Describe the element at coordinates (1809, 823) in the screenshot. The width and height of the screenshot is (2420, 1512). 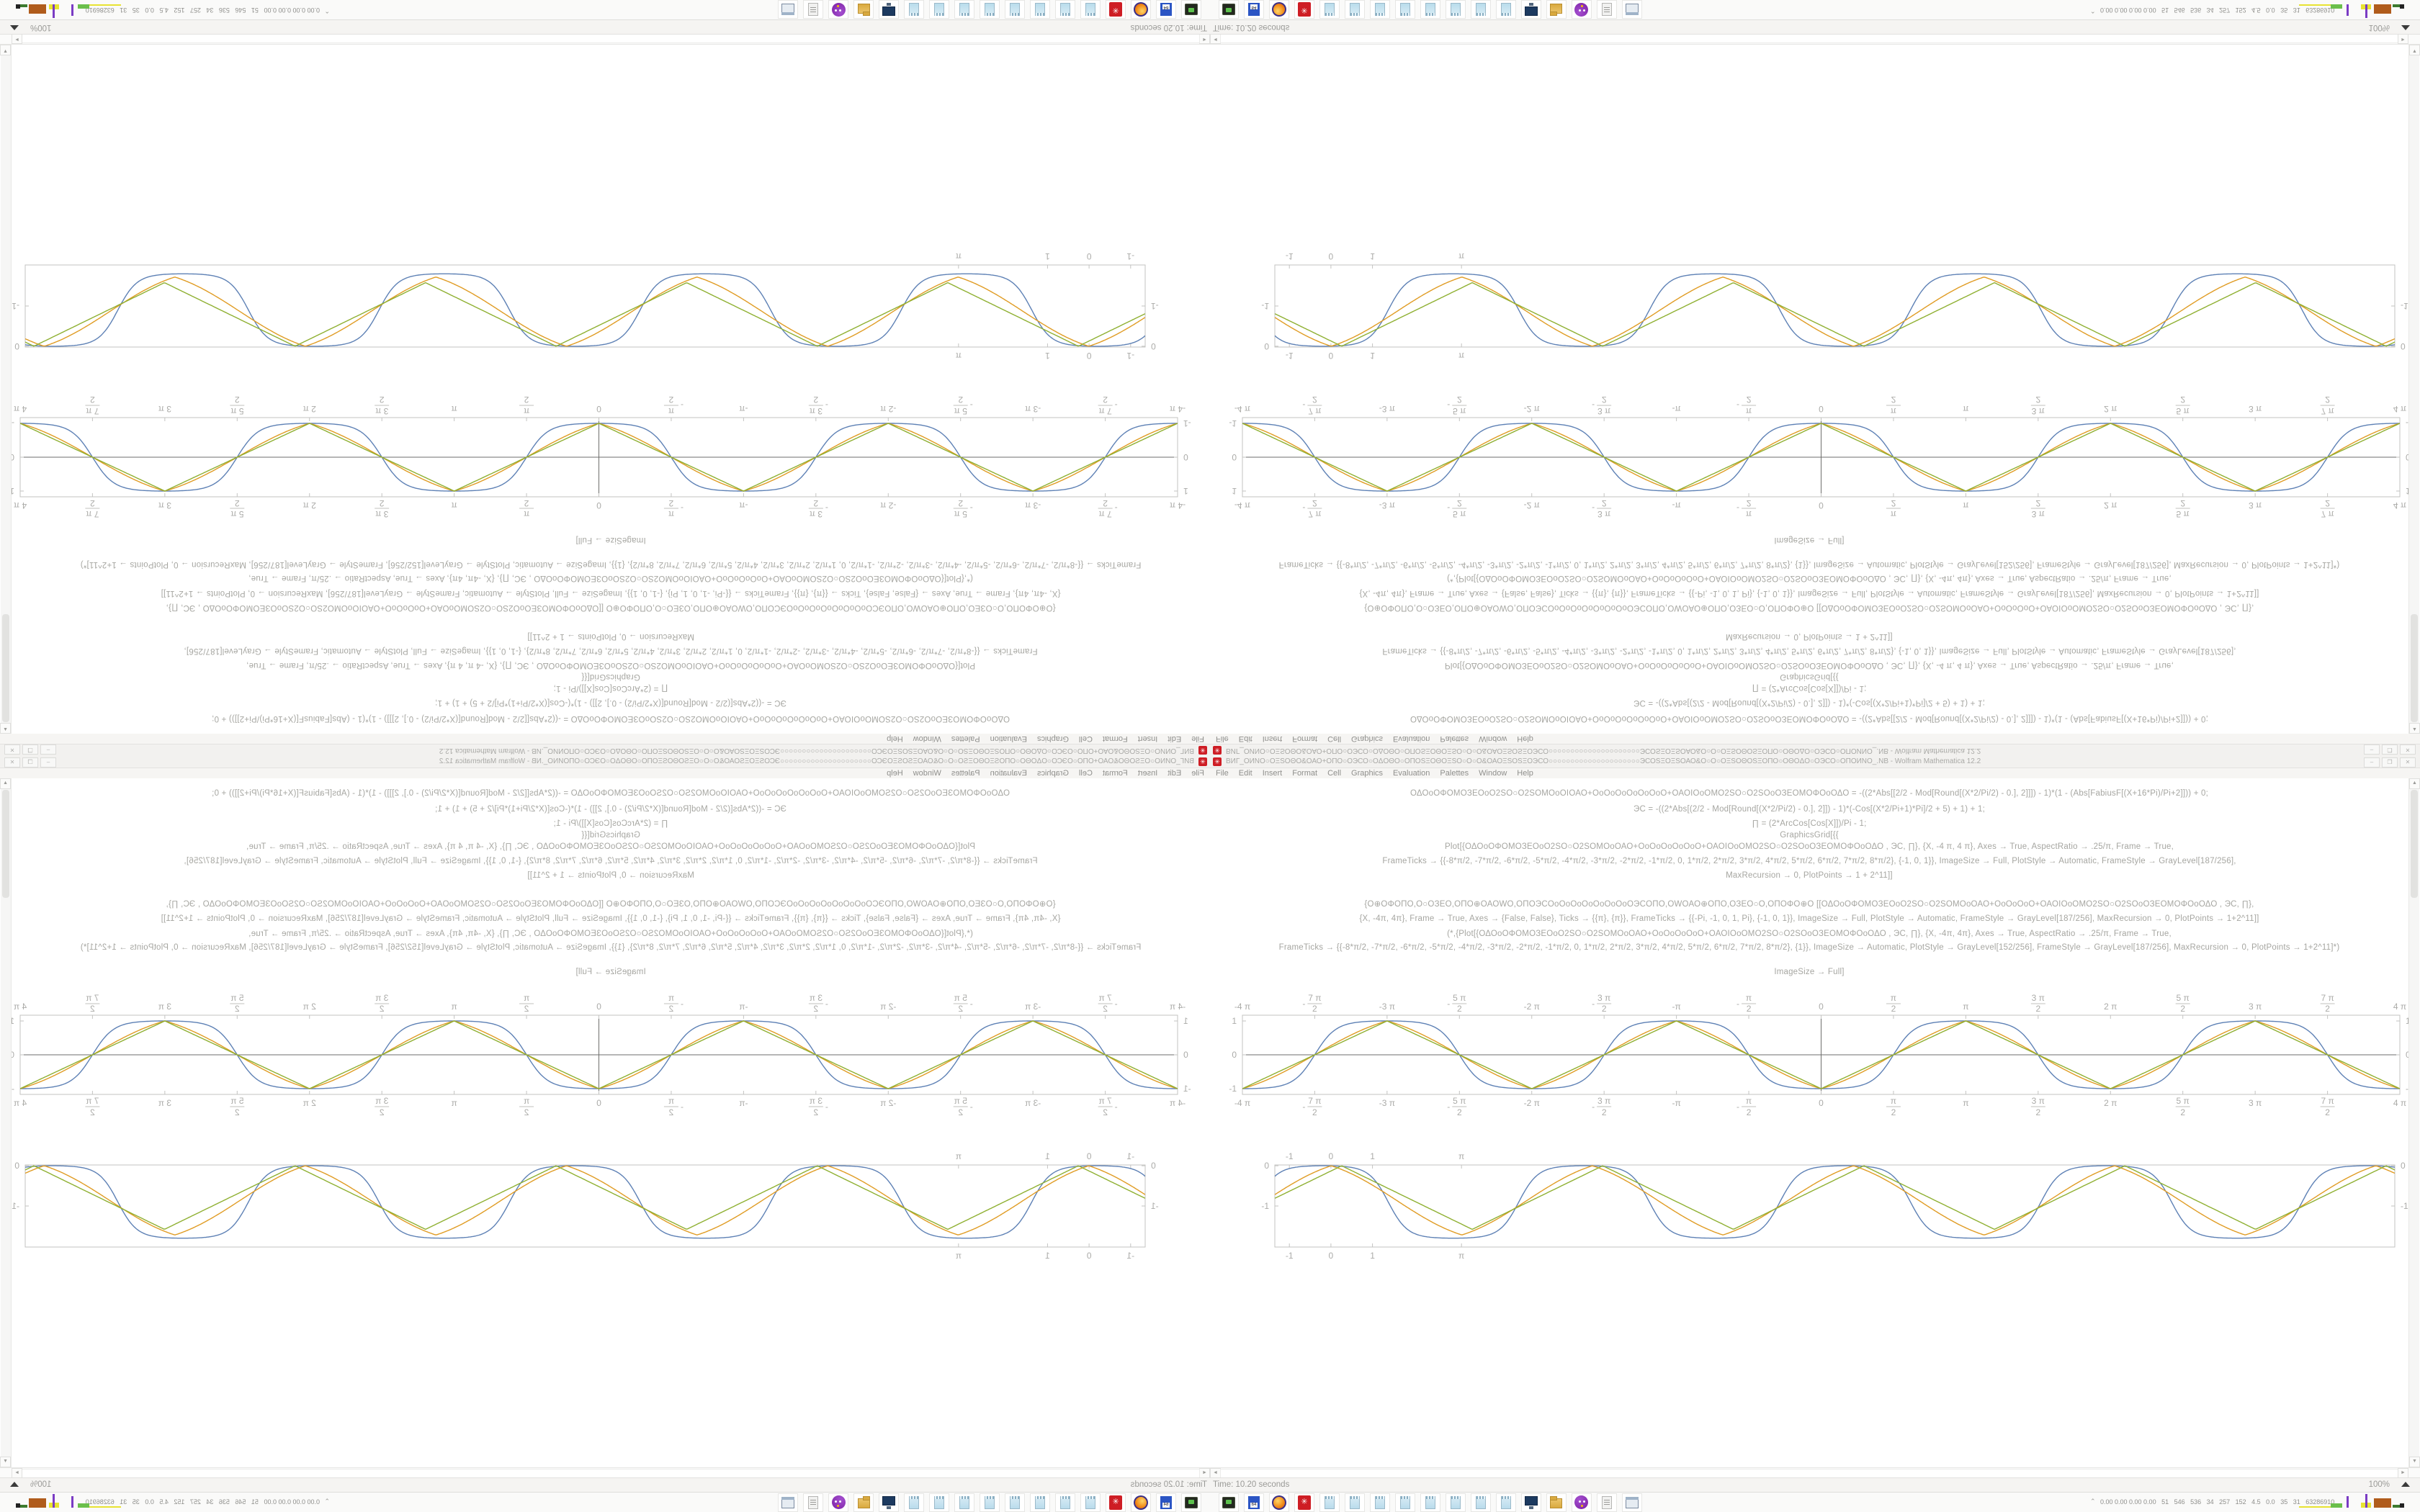
I see `code-line: ∏ = (2*ArcCos[Cos[X]])/Pi - 1;` at that location.